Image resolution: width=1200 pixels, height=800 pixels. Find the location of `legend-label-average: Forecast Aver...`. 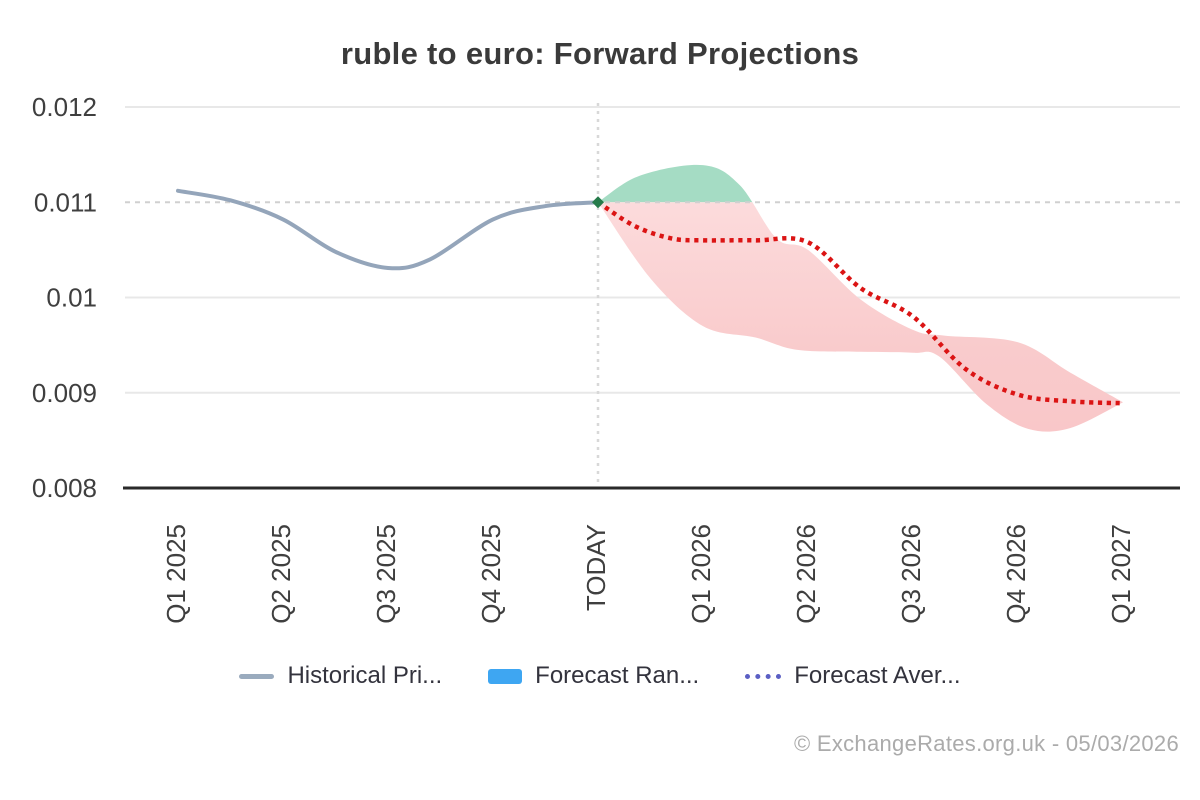

legend-label-average: Forecast Aver... is located at coordinates (877, 675).